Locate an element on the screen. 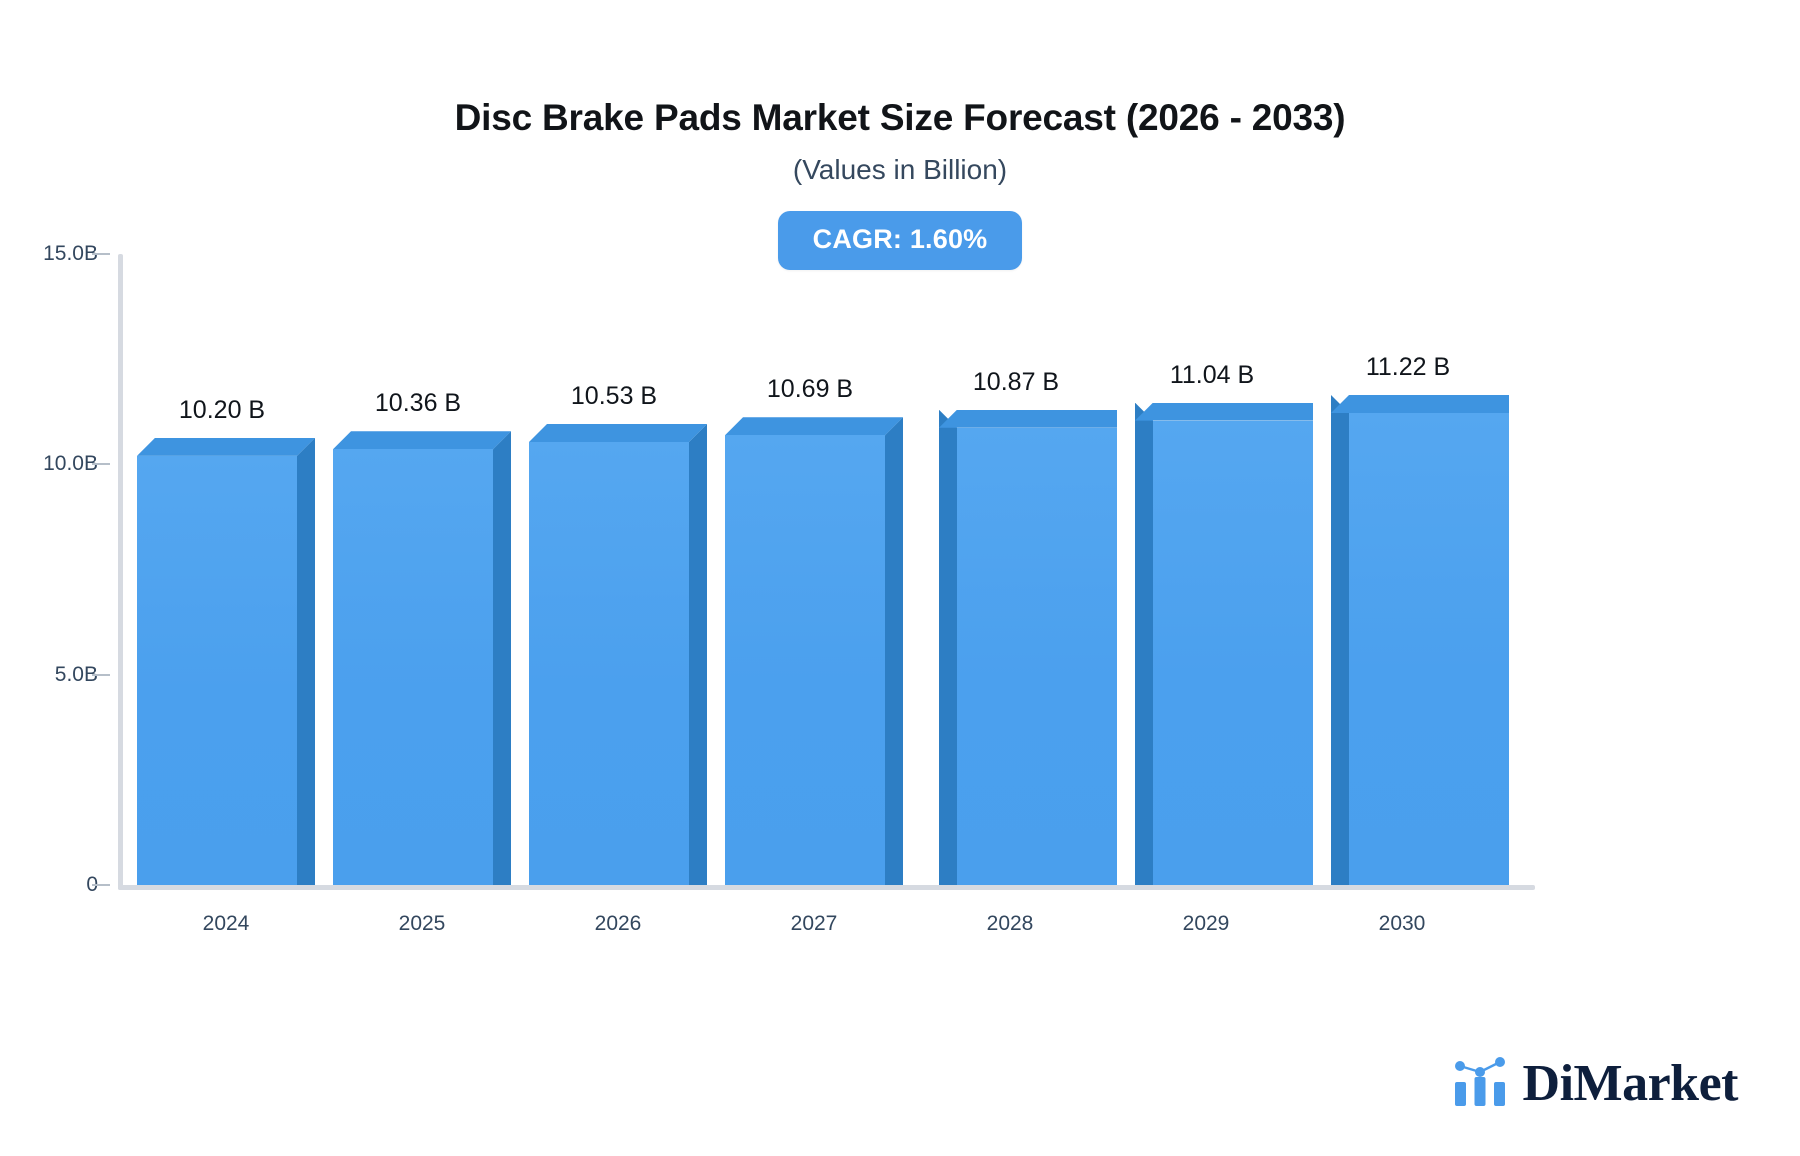 Image resolution: width=1800 pixels, height=1156 pixels. bar-2028 is located at coordinates (1028, 647).